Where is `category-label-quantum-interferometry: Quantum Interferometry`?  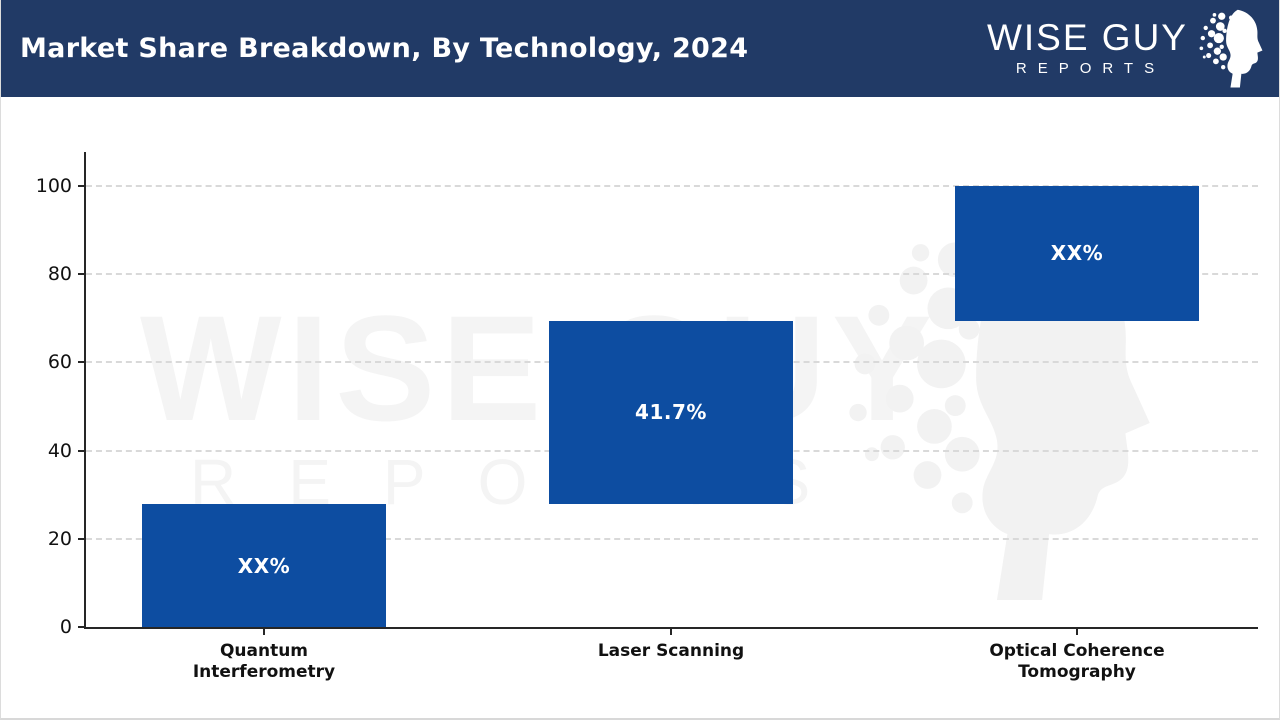 category-label-quantum-interferometry: Quantum Interferometry is located at coordinates (264, 662).